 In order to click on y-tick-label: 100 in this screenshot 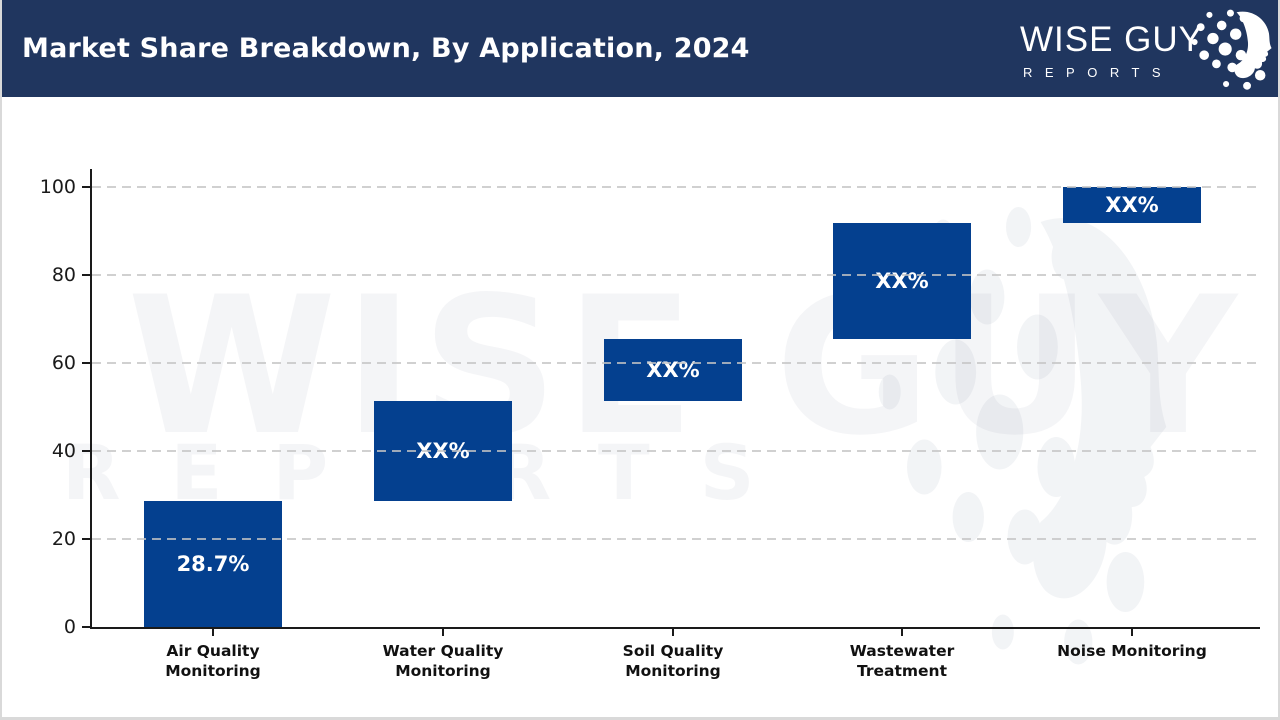, I will do `click(57, 187)`.